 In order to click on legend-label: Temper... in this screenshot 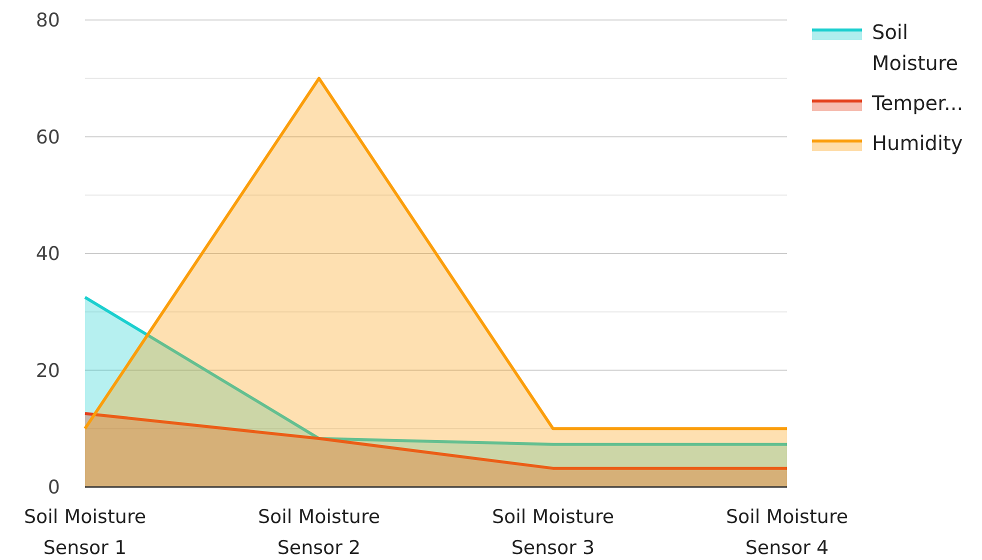, I will do `click(917, 103)`.